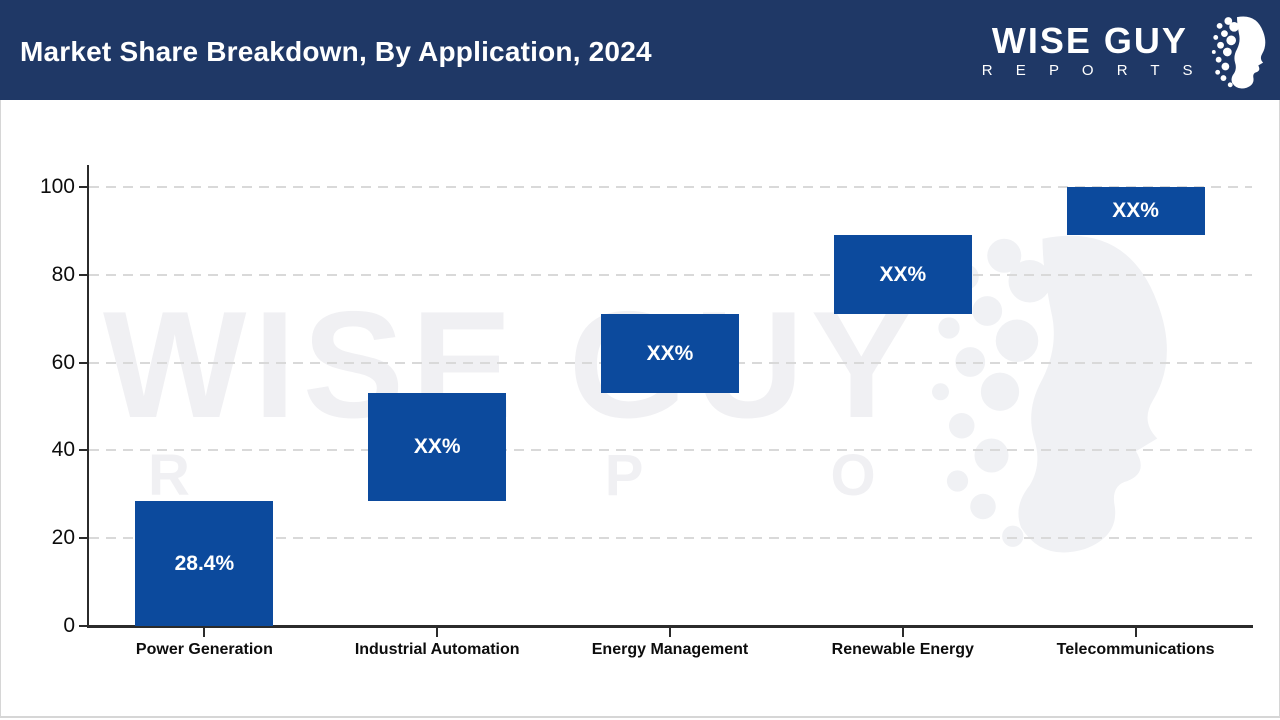 This screenshot has width=1280, height=720. What do you see at coordinates (670, 626) in the screenshot?
I see `x-axis-line` at bounding box center [670, 626].